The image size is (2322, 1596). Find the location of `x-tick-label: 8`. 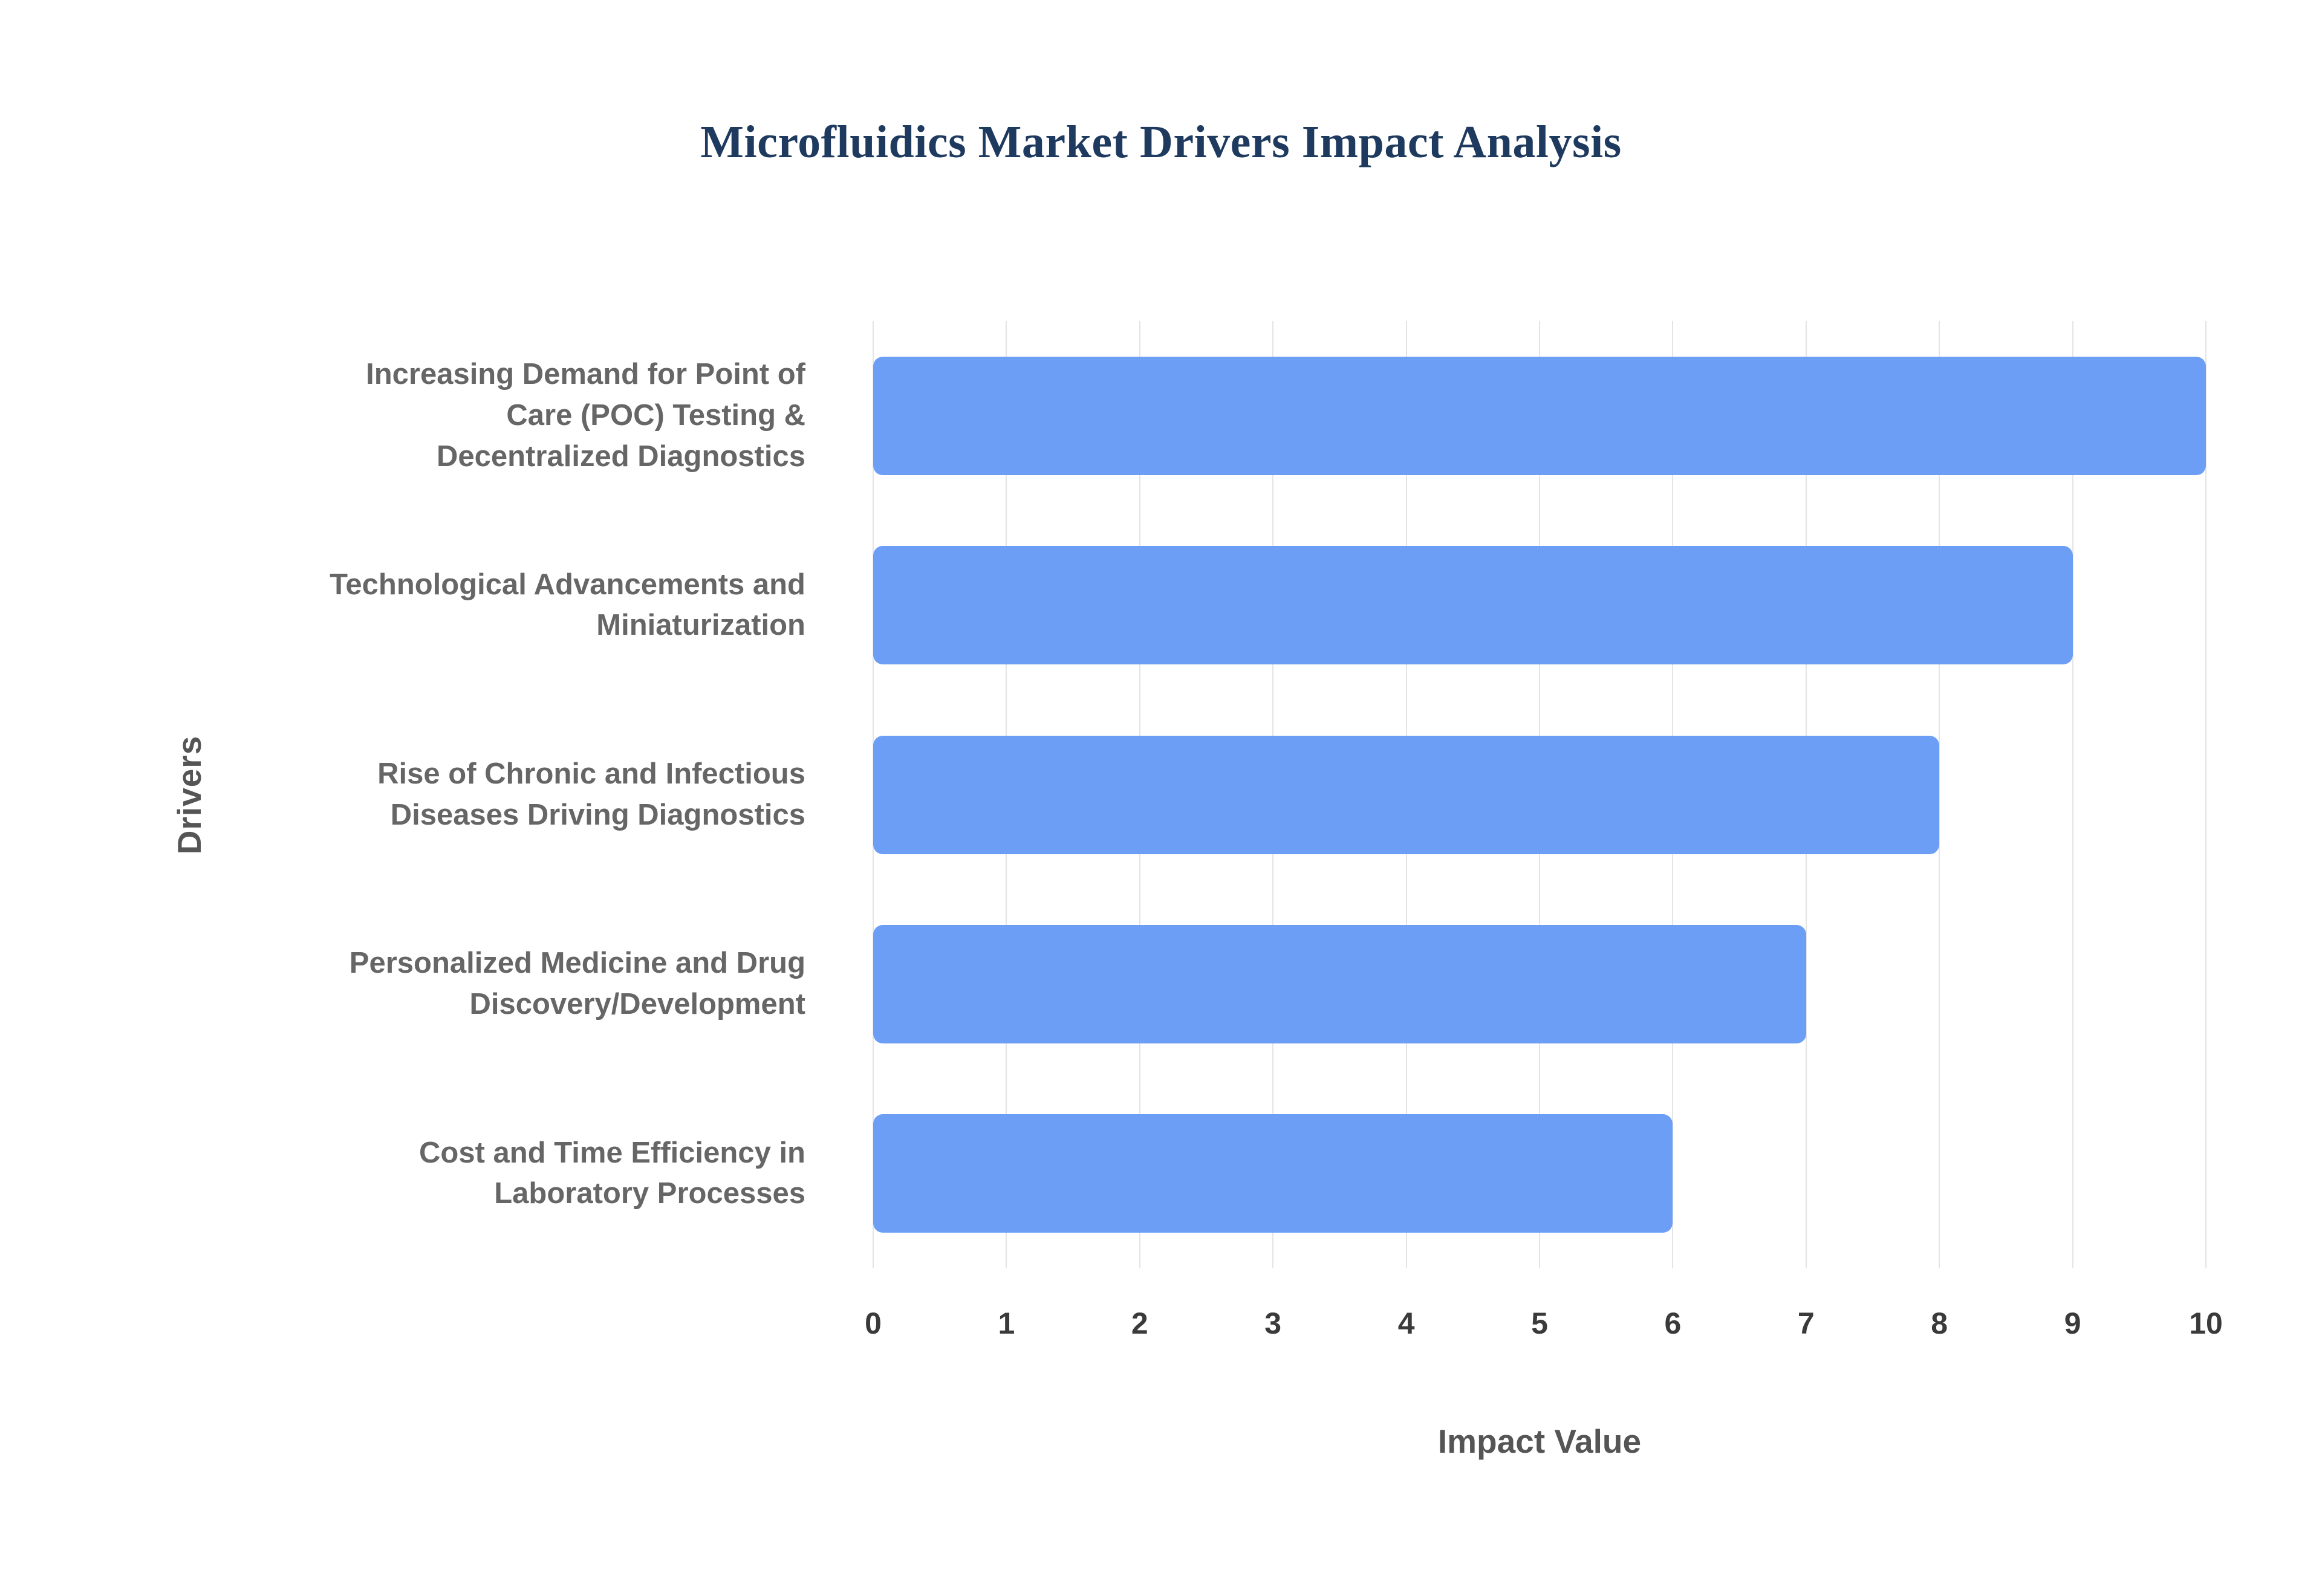

x-tick-label: 8 is located at coordinates (1939, 1323).